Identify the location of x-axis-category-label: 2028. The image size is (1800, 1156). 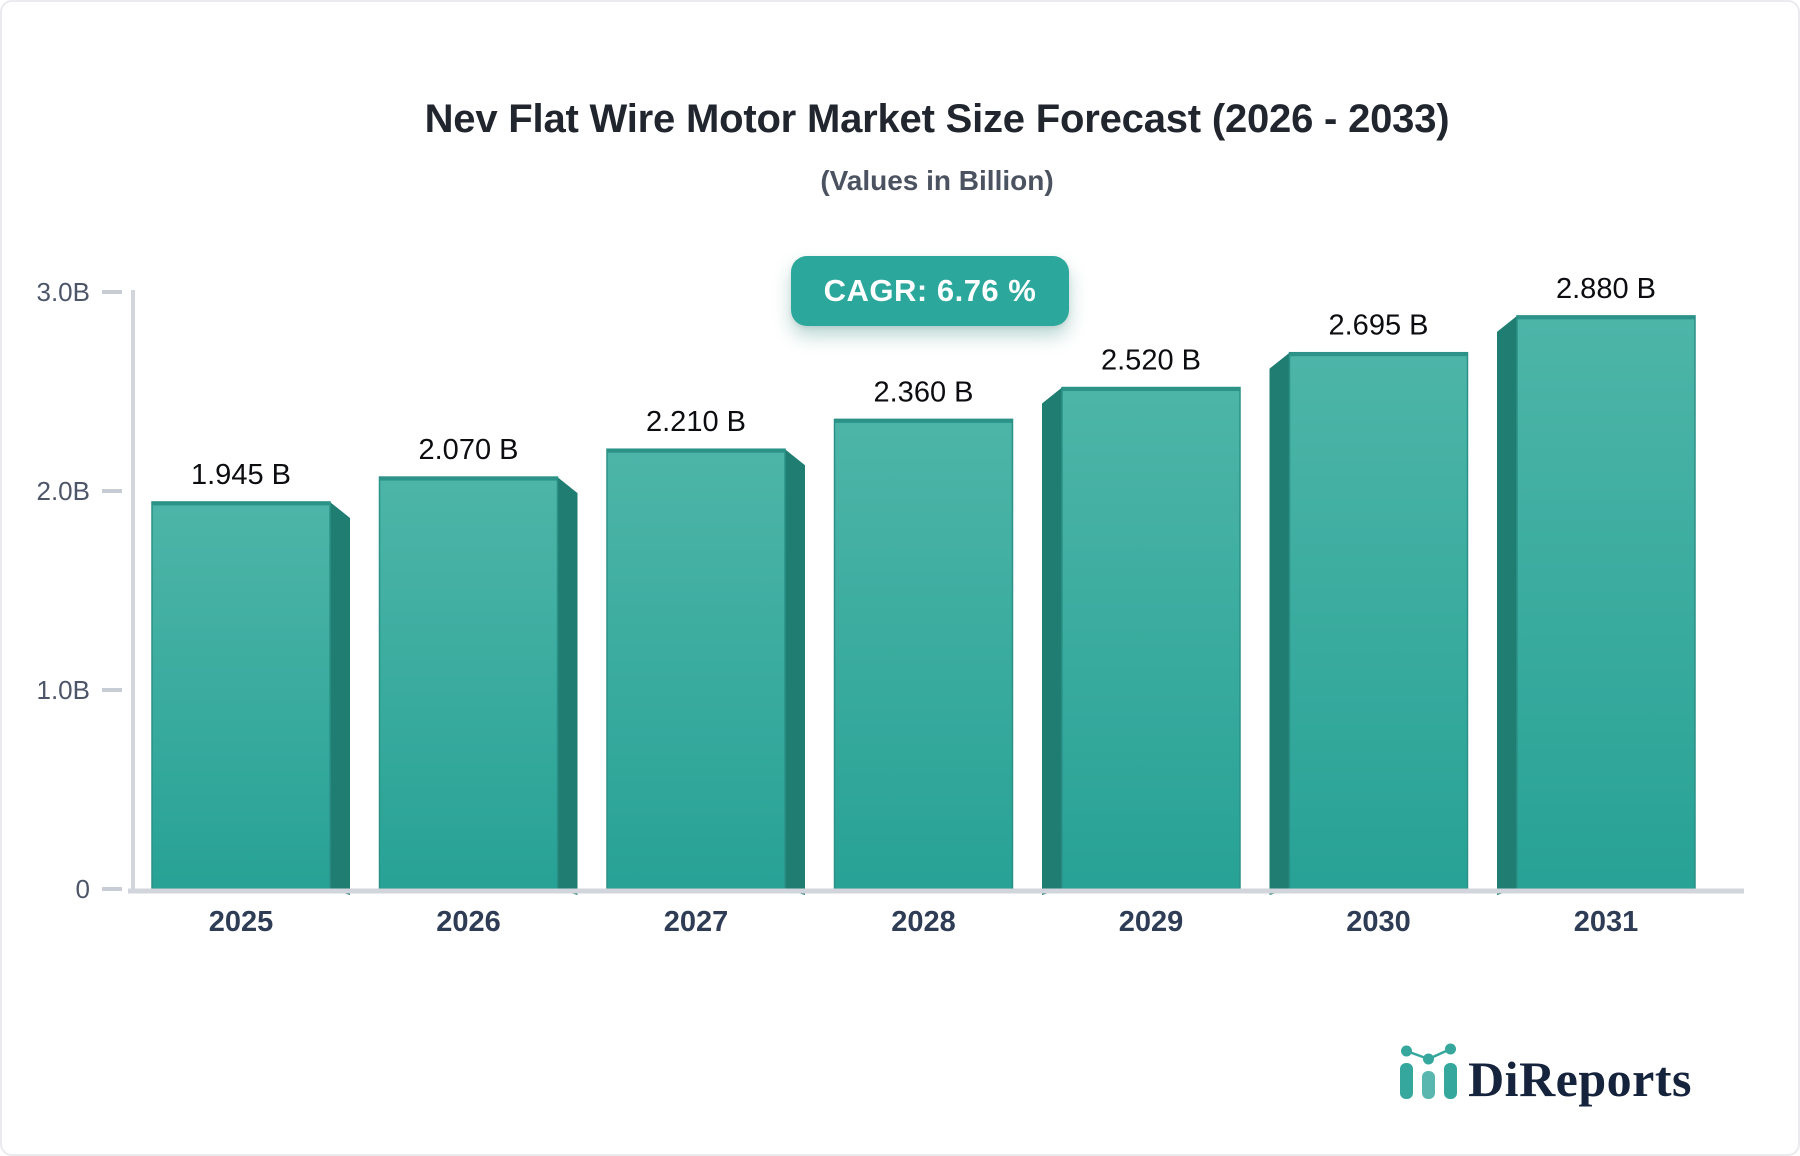
(923, 922).